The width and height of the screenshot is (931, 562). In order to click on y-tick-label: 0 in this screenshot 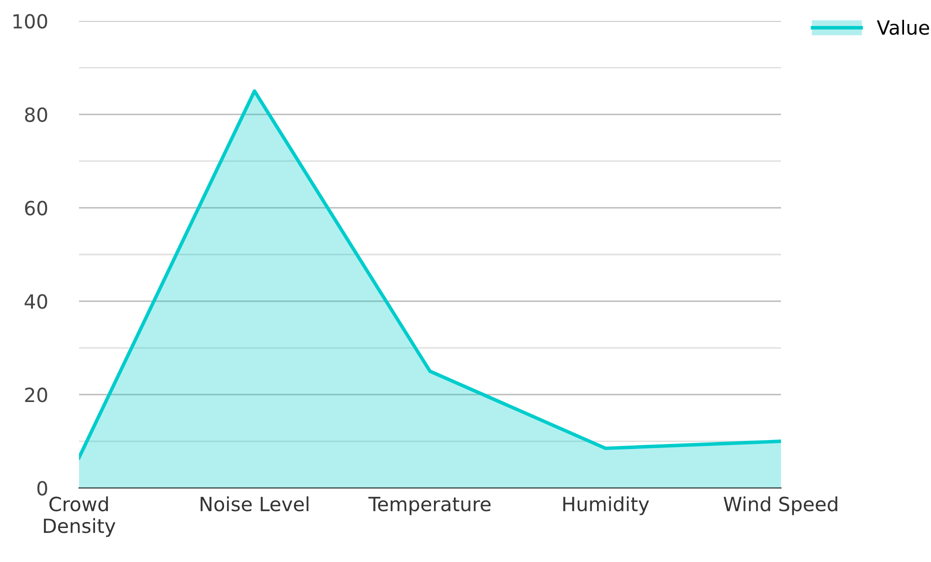, I will do `click(42, 488)`.